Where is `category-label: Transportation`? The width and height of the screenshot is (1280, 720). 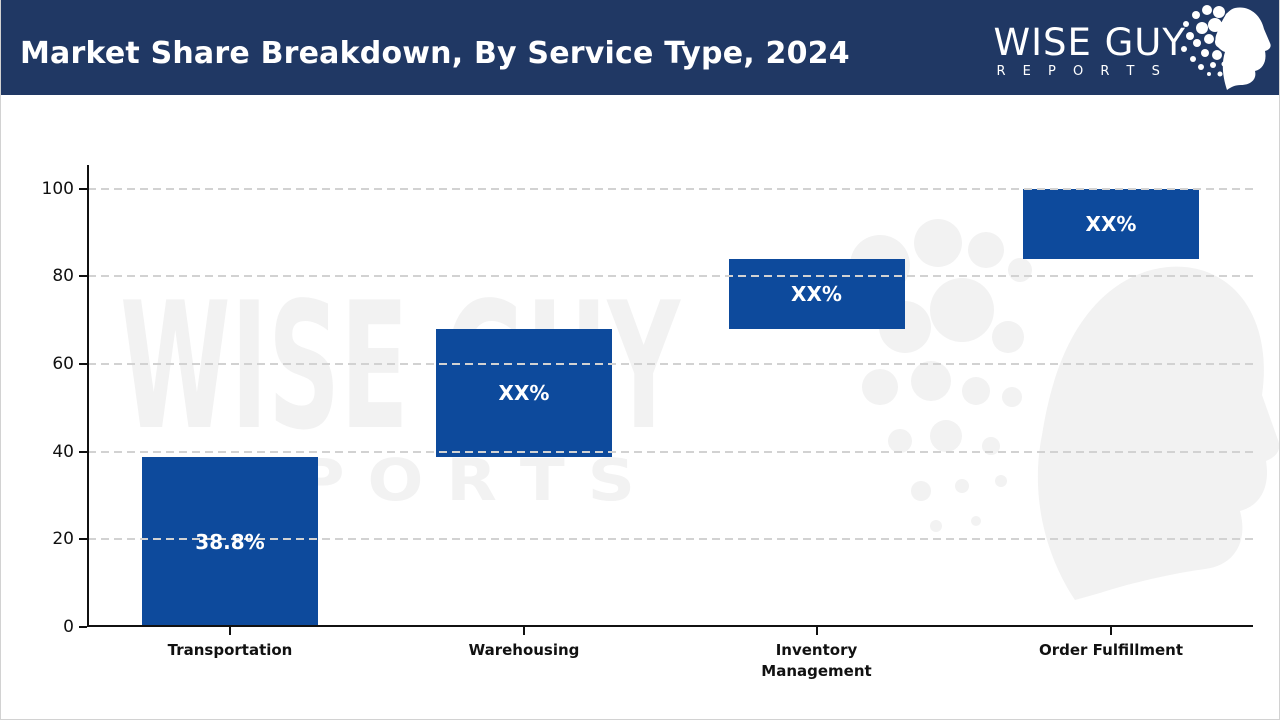 category-label: Transportation is located at coordinates (230, 650).